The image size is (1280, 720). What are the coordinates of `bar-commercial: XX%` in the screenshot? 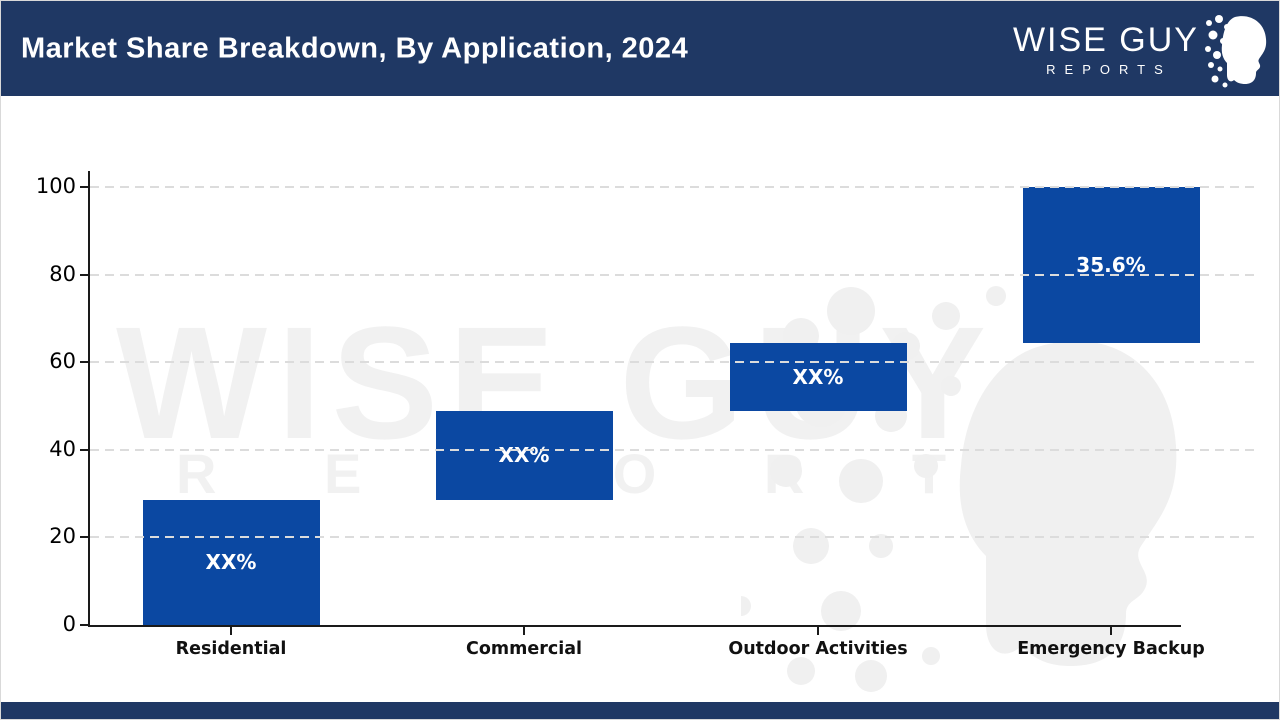 It's located at (524, 455).